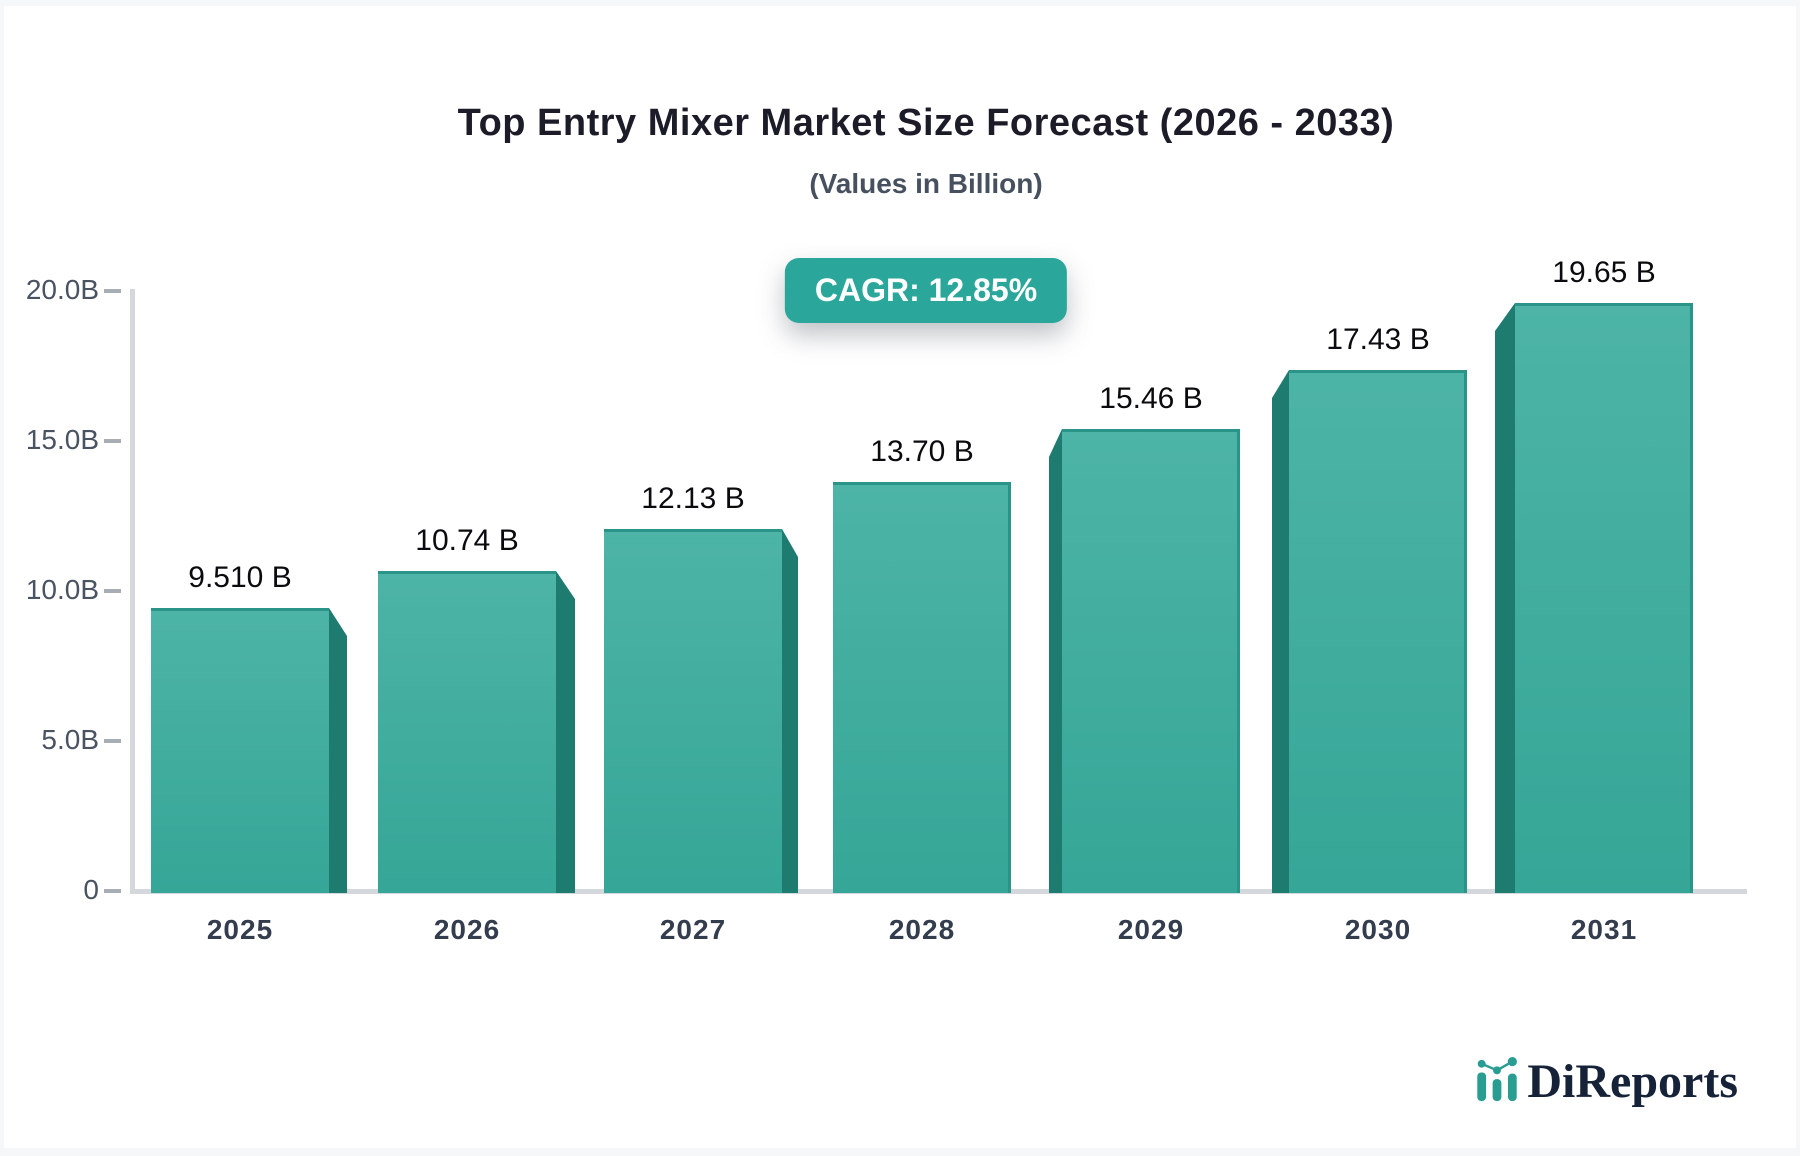  What do you see at coordinates (62, 289) in the screenshot?
I see `y-axis-tick-label: 20.0B` at bounding box center [62, 289].